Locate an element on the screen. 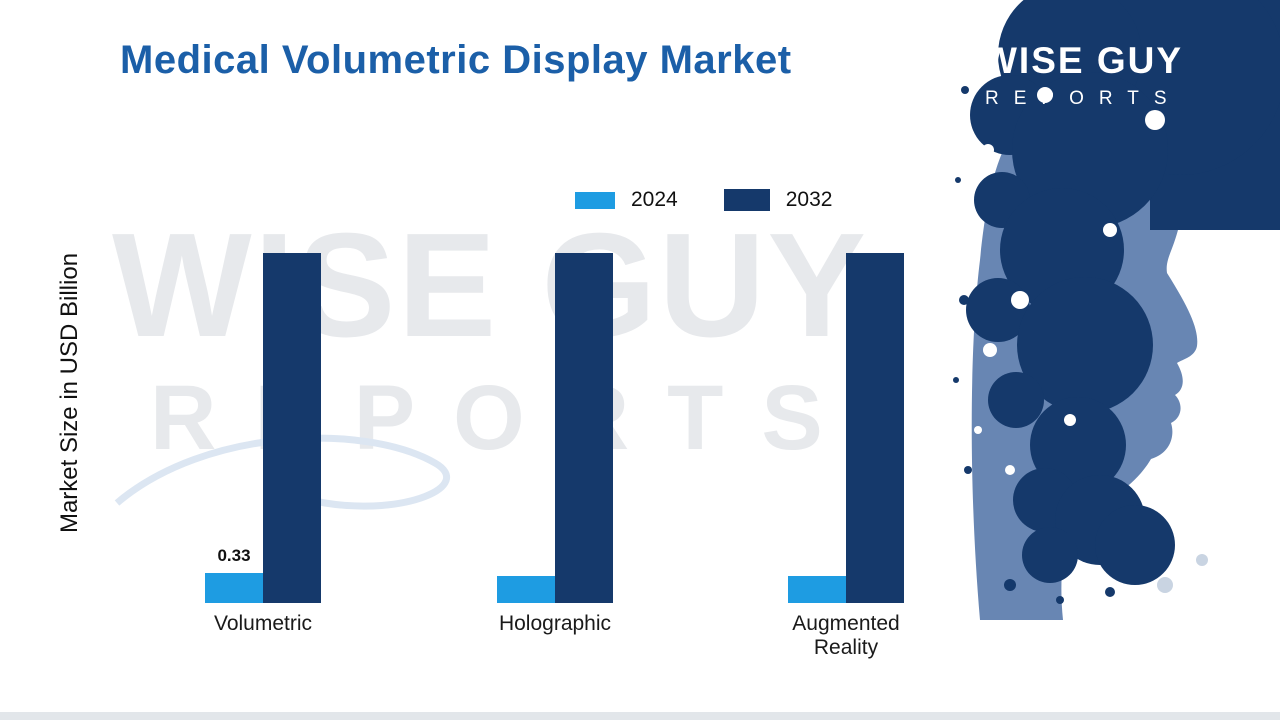  wiseguy-logo: WISE GUY REPORTS is located at coordinates (1082, 75).